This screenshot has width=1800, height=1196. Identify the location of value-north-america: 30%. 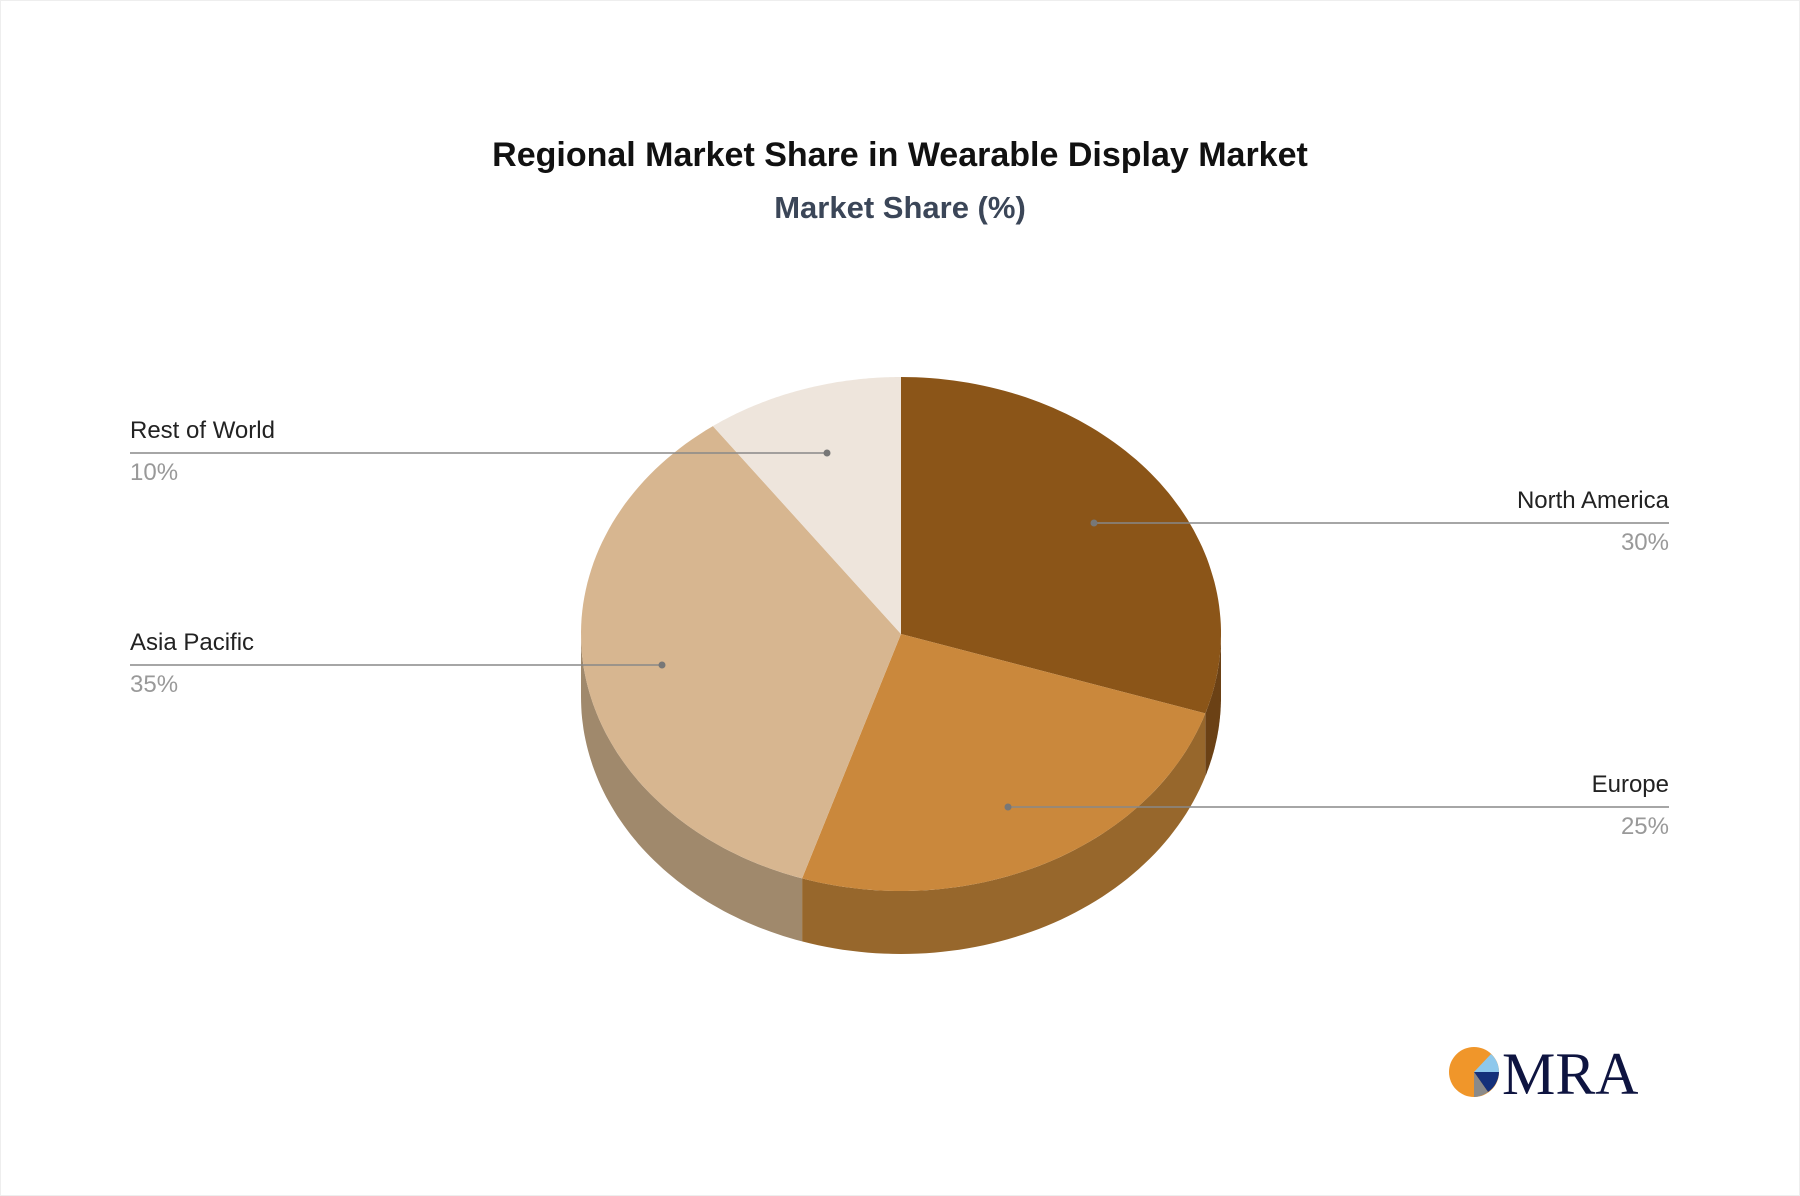
(1644, 542).